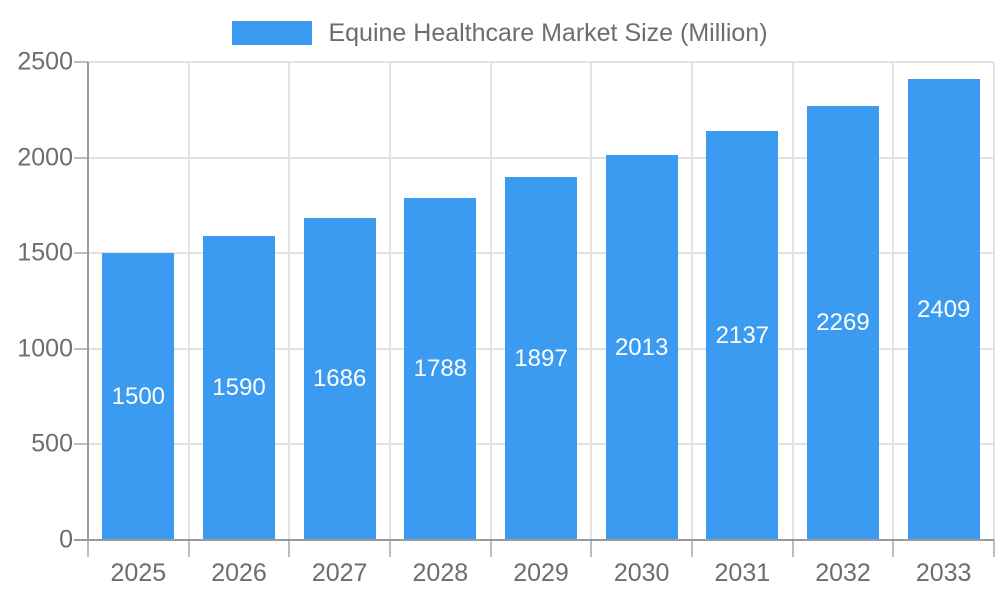  Describe the element at coordinates (541, 573) in the screenshot. I see `x-axis-tick-label: 2029` at that location.